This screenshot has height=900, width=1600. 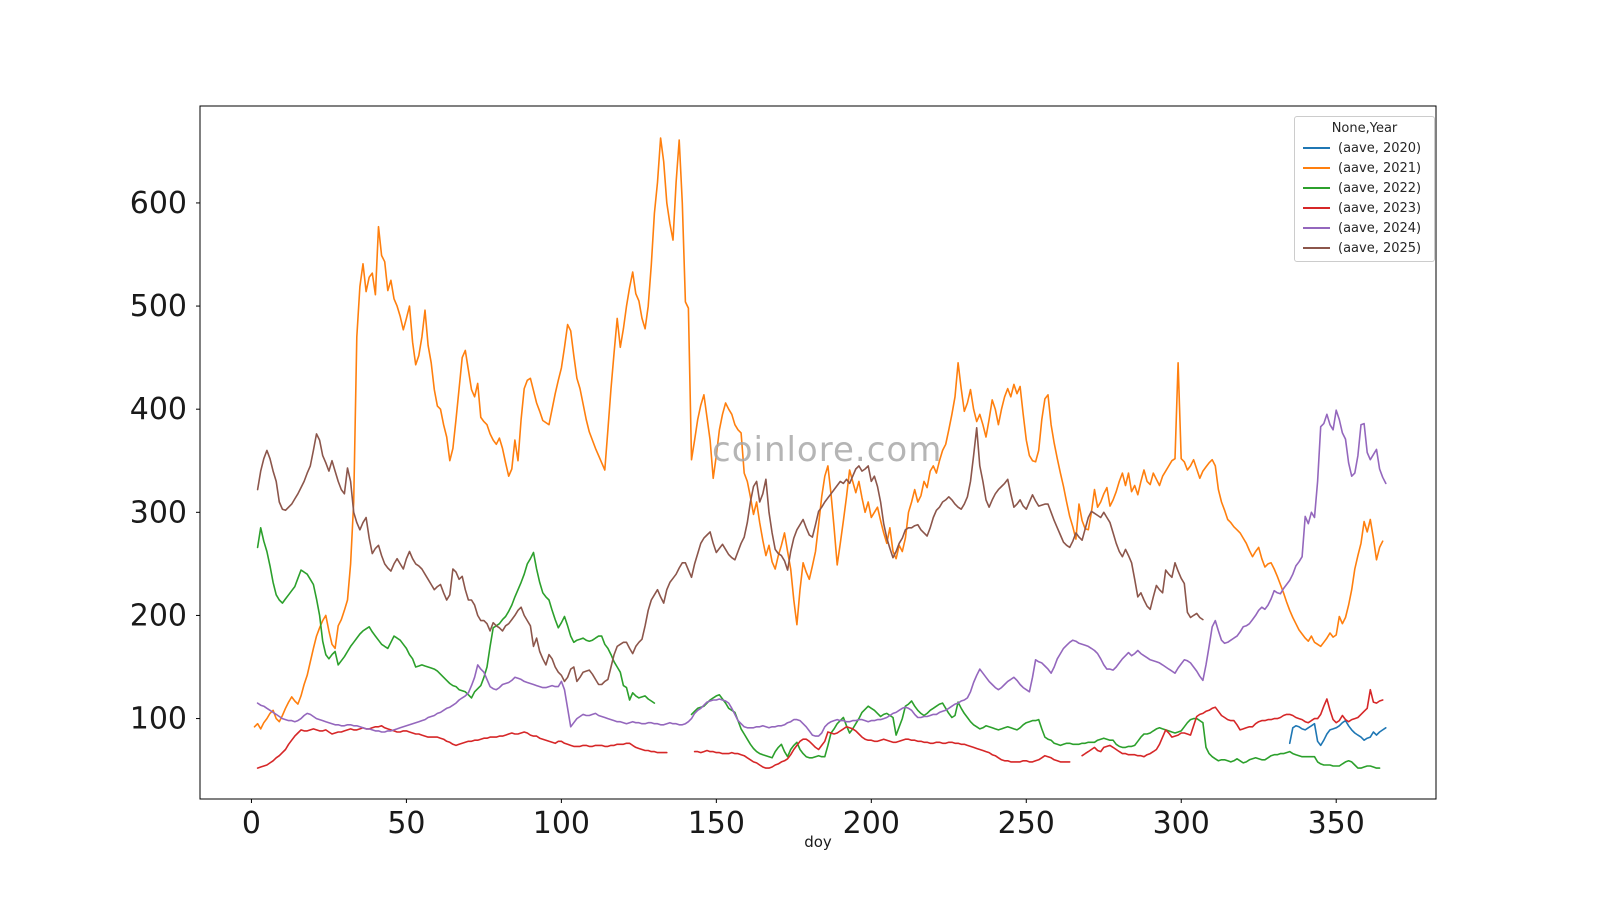 I want to click on legend-item: (aave, 2023), so click(x=1364, y=208).